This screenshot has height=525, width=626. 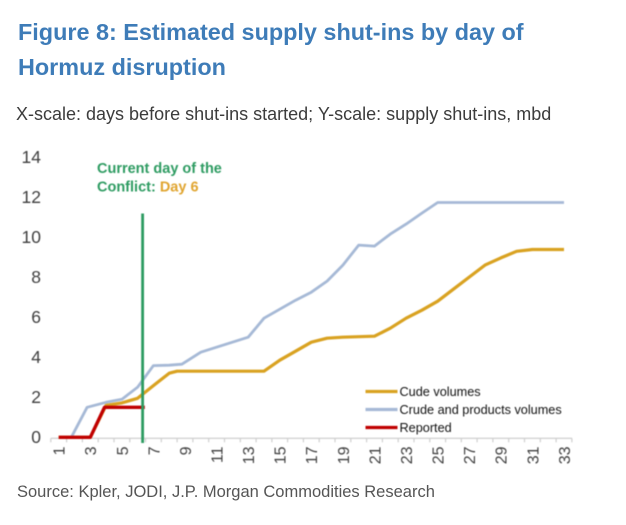 I want to click on svg-text: 3, so click(x=91, y=450).